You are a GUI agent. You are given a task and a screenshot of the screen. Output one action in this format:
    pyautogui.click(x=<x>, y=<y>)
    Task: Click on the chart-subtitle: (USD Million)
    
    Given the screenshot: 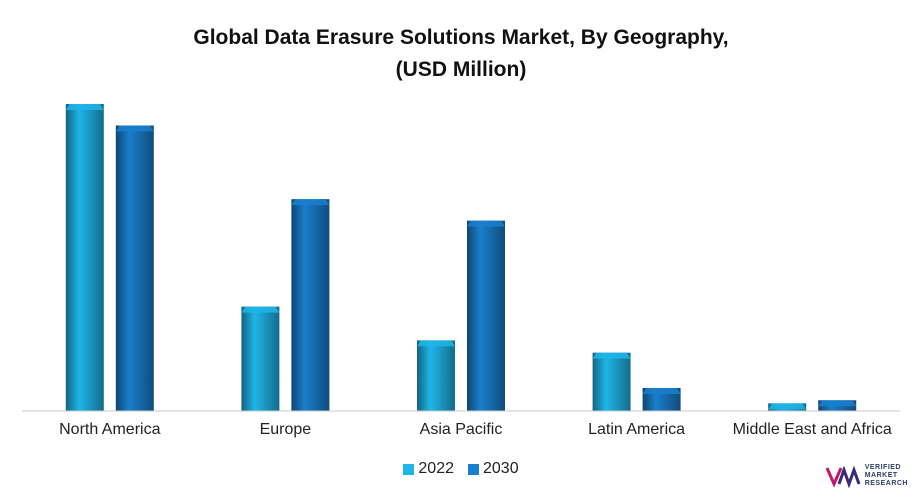 What is the action you would take?
    pyautogui.click(x=461, y=69)
    